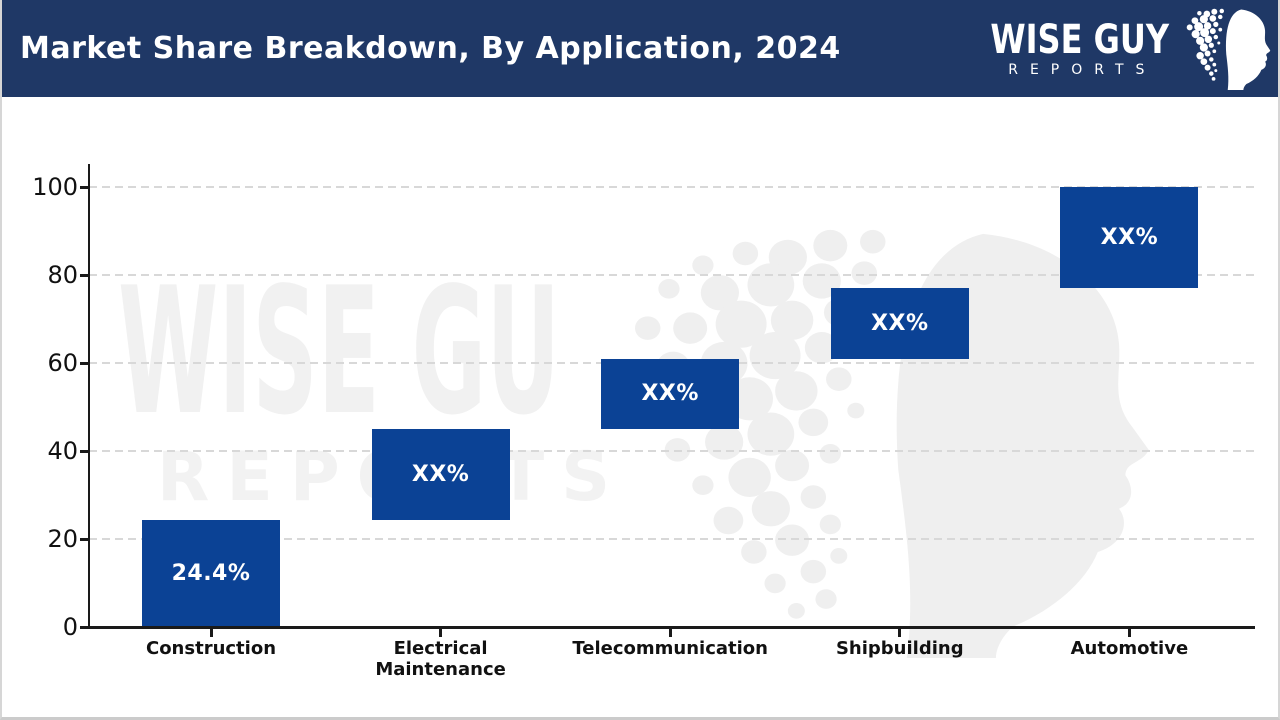 The image size is (1280, 720). I want to click on y-axis-tick-label: 20, so click(62, 539).